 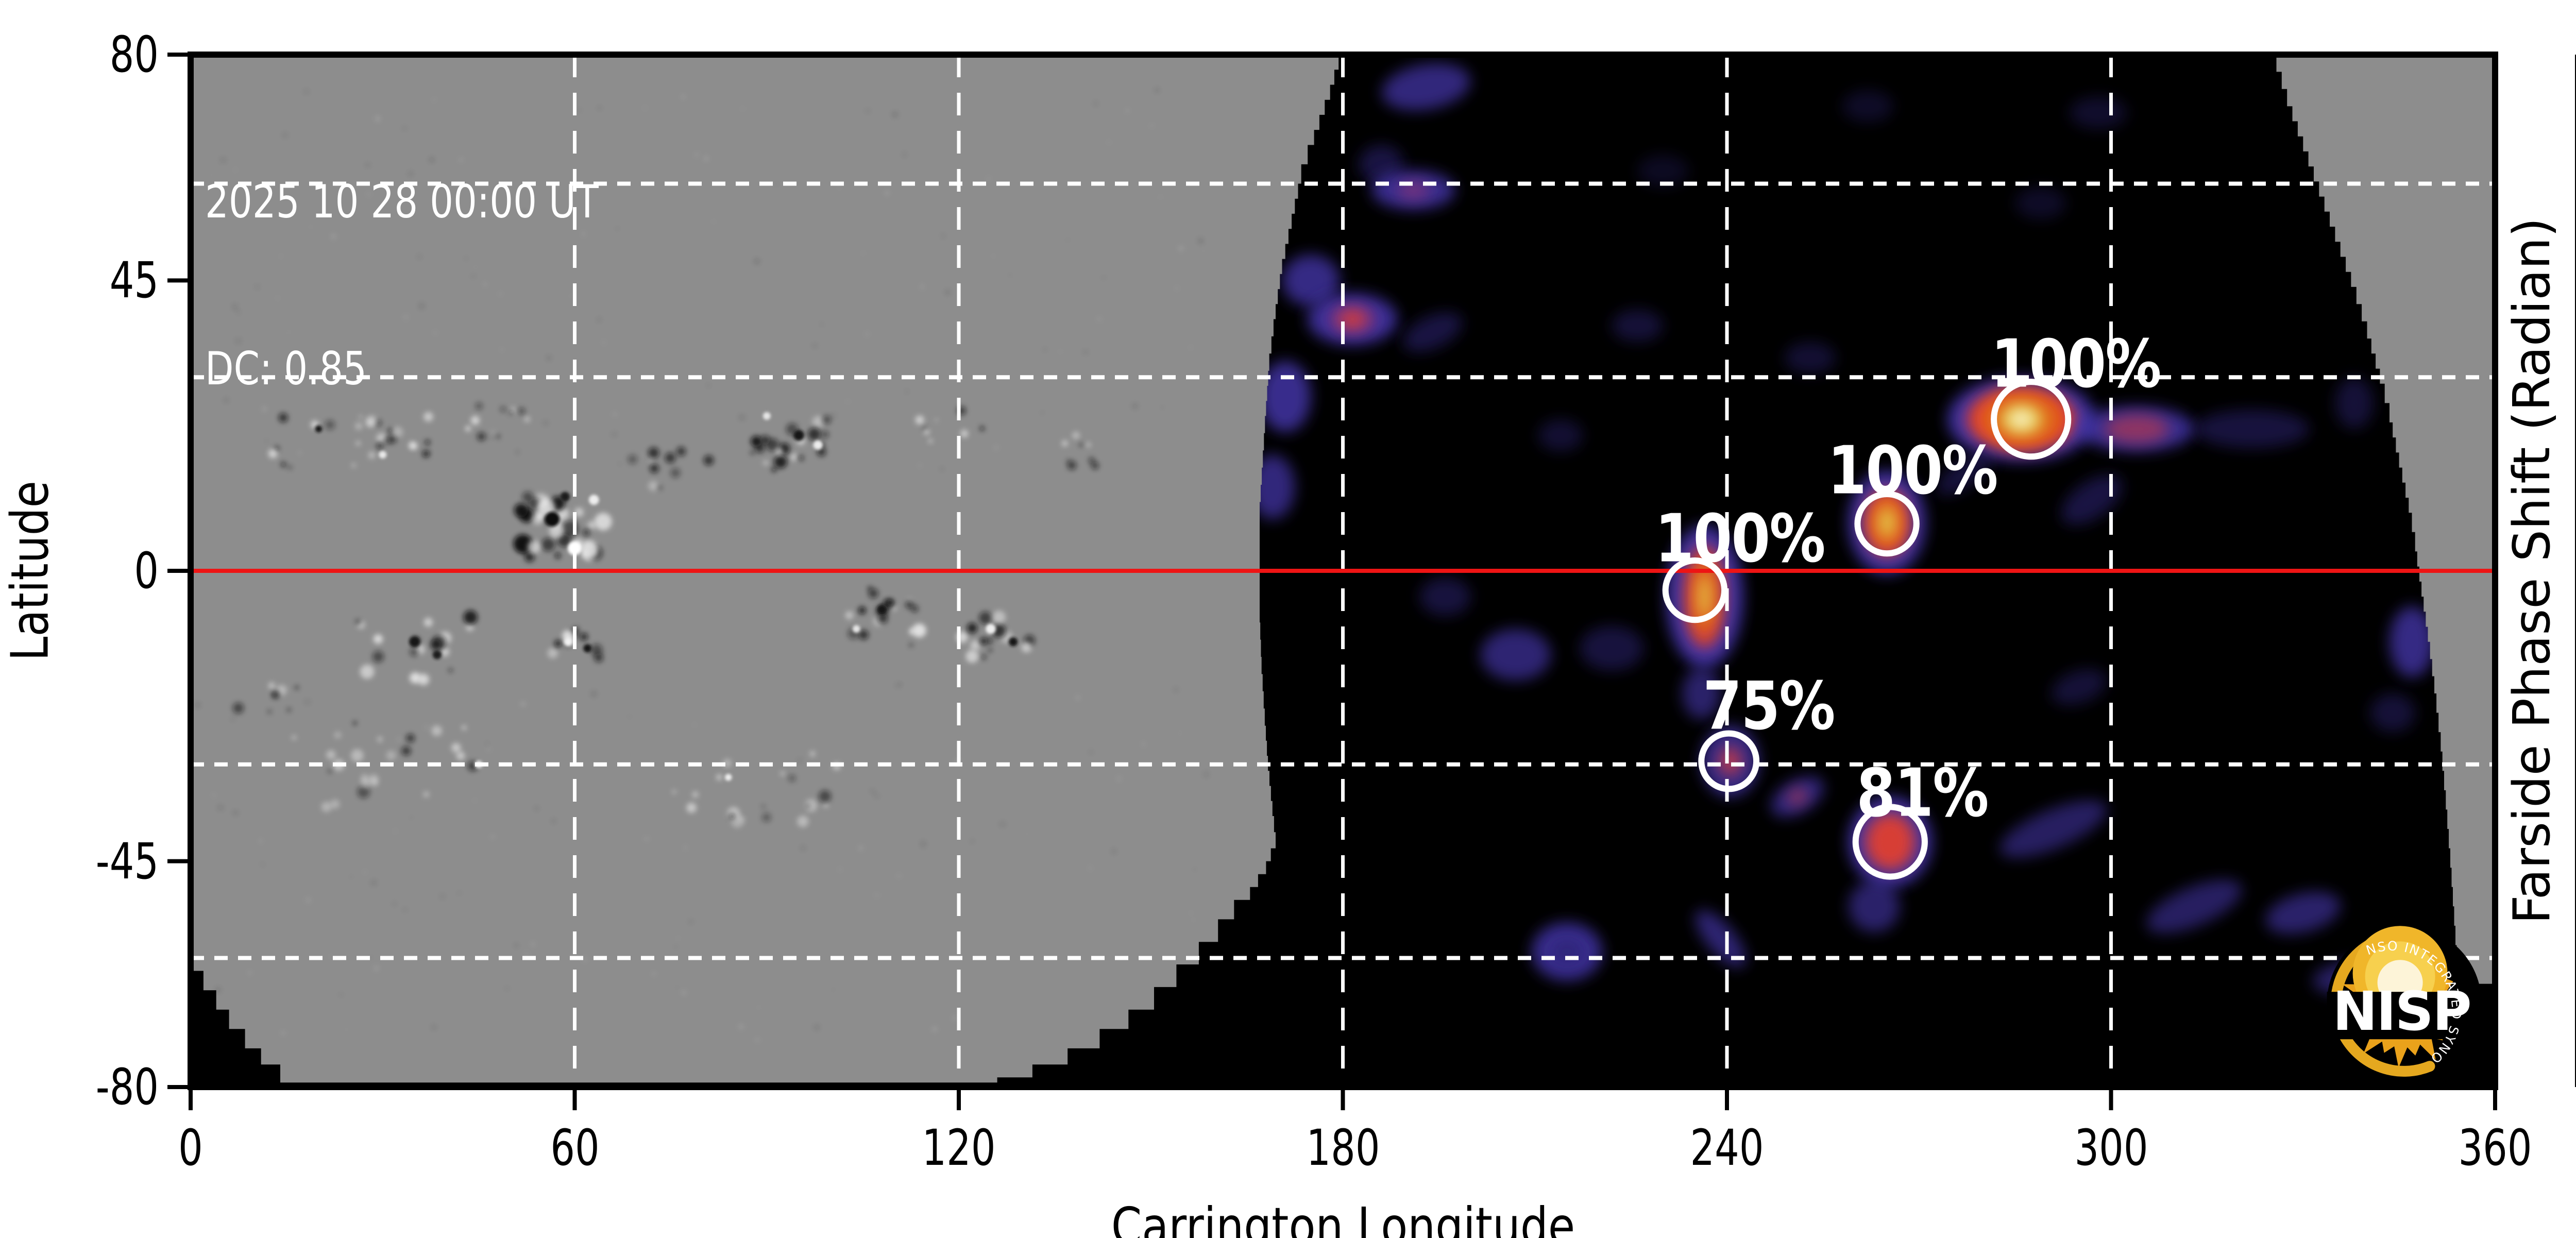 What do you see at coordinates (2495, 1148) in the screenshot?
I see `x-tick-label: 360` at bounding box center [2495, 1148].